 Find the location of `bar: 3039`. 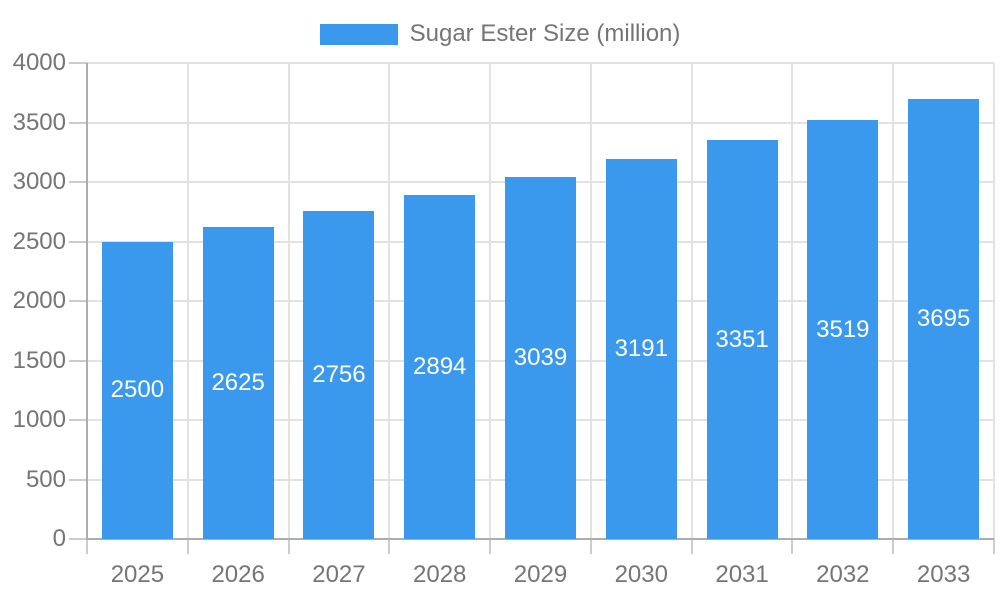

bar: 3039 is located at coordinates (540, 358).